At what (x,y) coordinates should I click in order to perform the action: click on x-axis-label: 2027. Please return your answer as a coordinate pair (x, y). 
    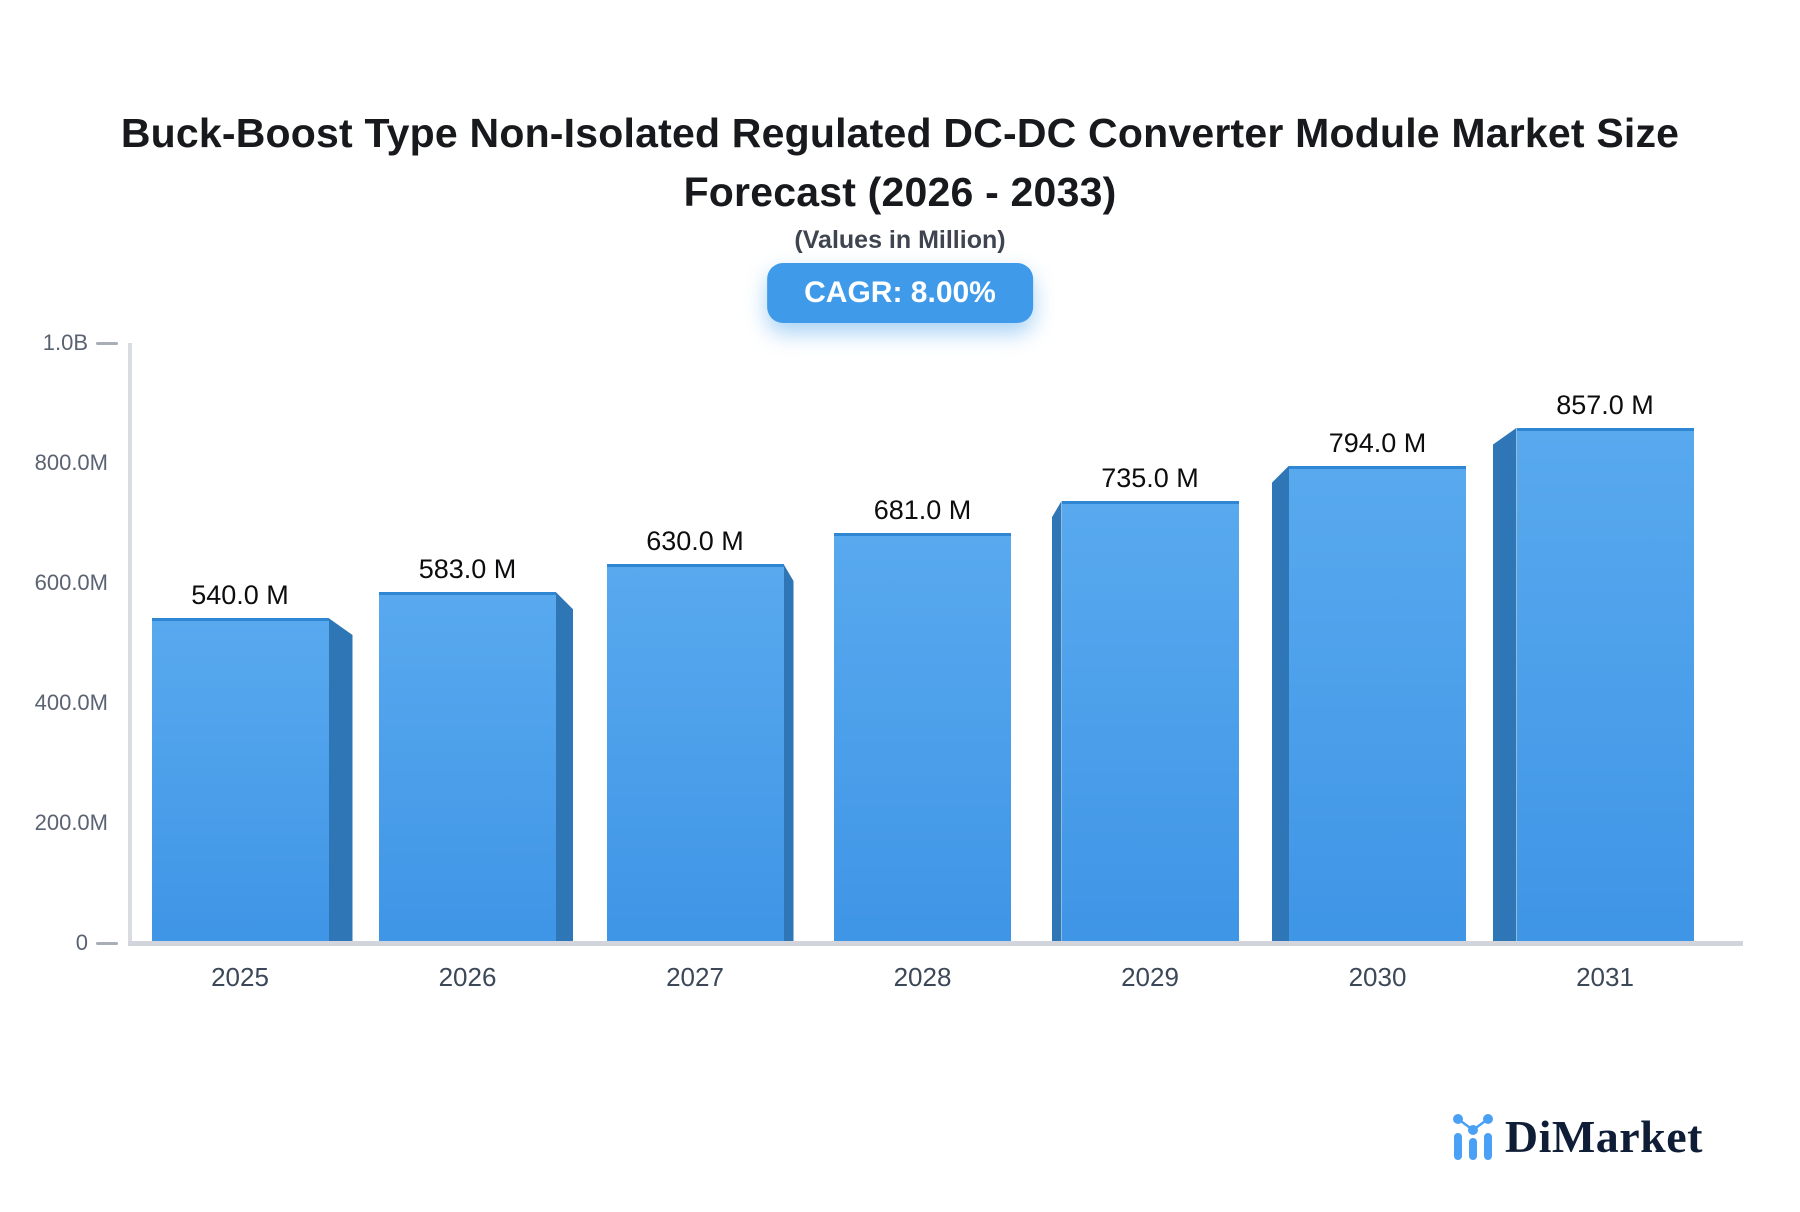
    Looking at the image, I should click on (695, 977).